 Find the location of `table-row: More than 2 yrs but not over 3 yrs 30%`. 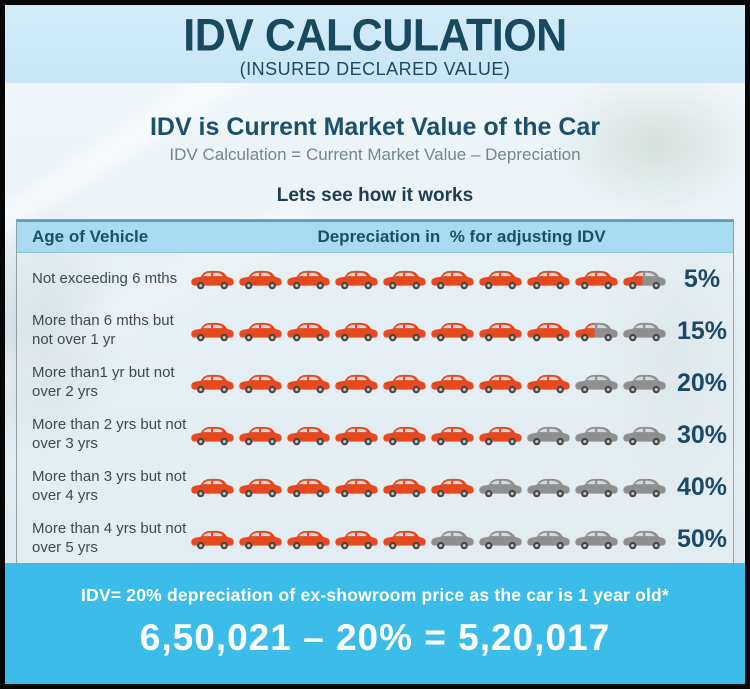

table-row: More than 2 yrs but not over 3 yrs 30% is located at coordinates (375, 435).